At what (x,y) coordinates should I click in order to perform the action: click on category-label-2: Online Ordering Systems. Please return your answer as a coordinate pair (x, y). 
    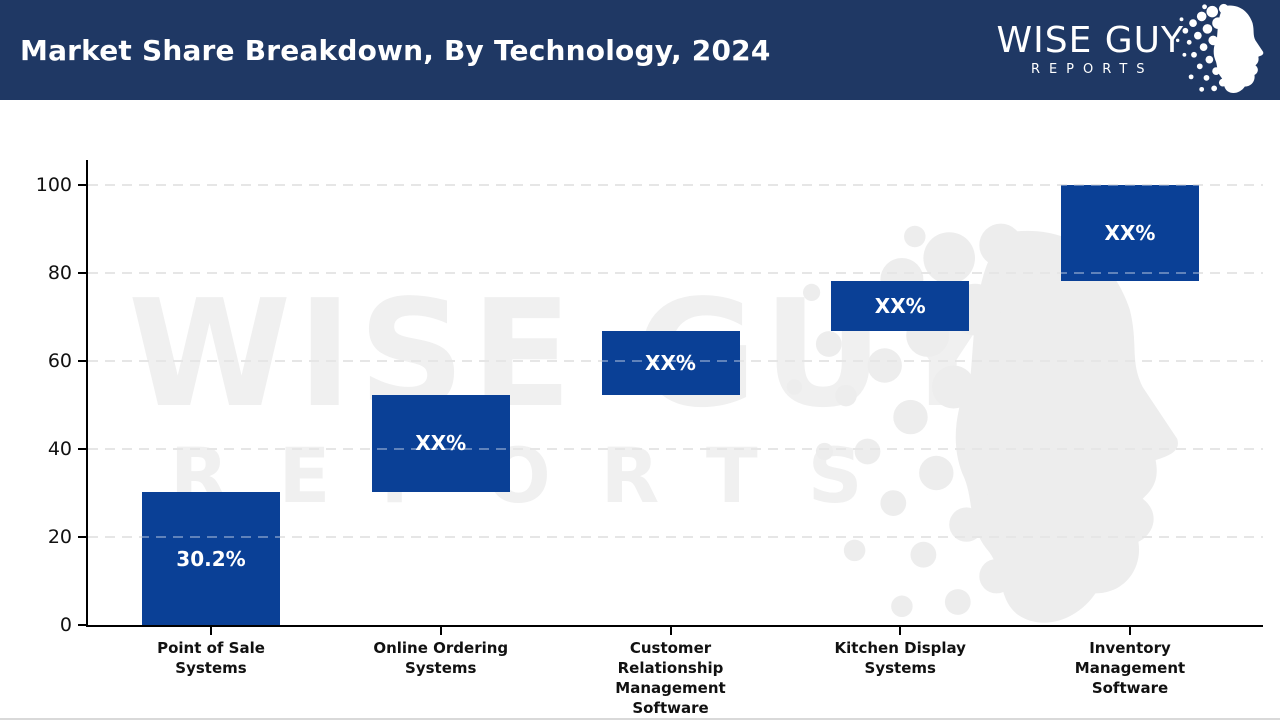
    Looking at the image, I should click on (441, 658).